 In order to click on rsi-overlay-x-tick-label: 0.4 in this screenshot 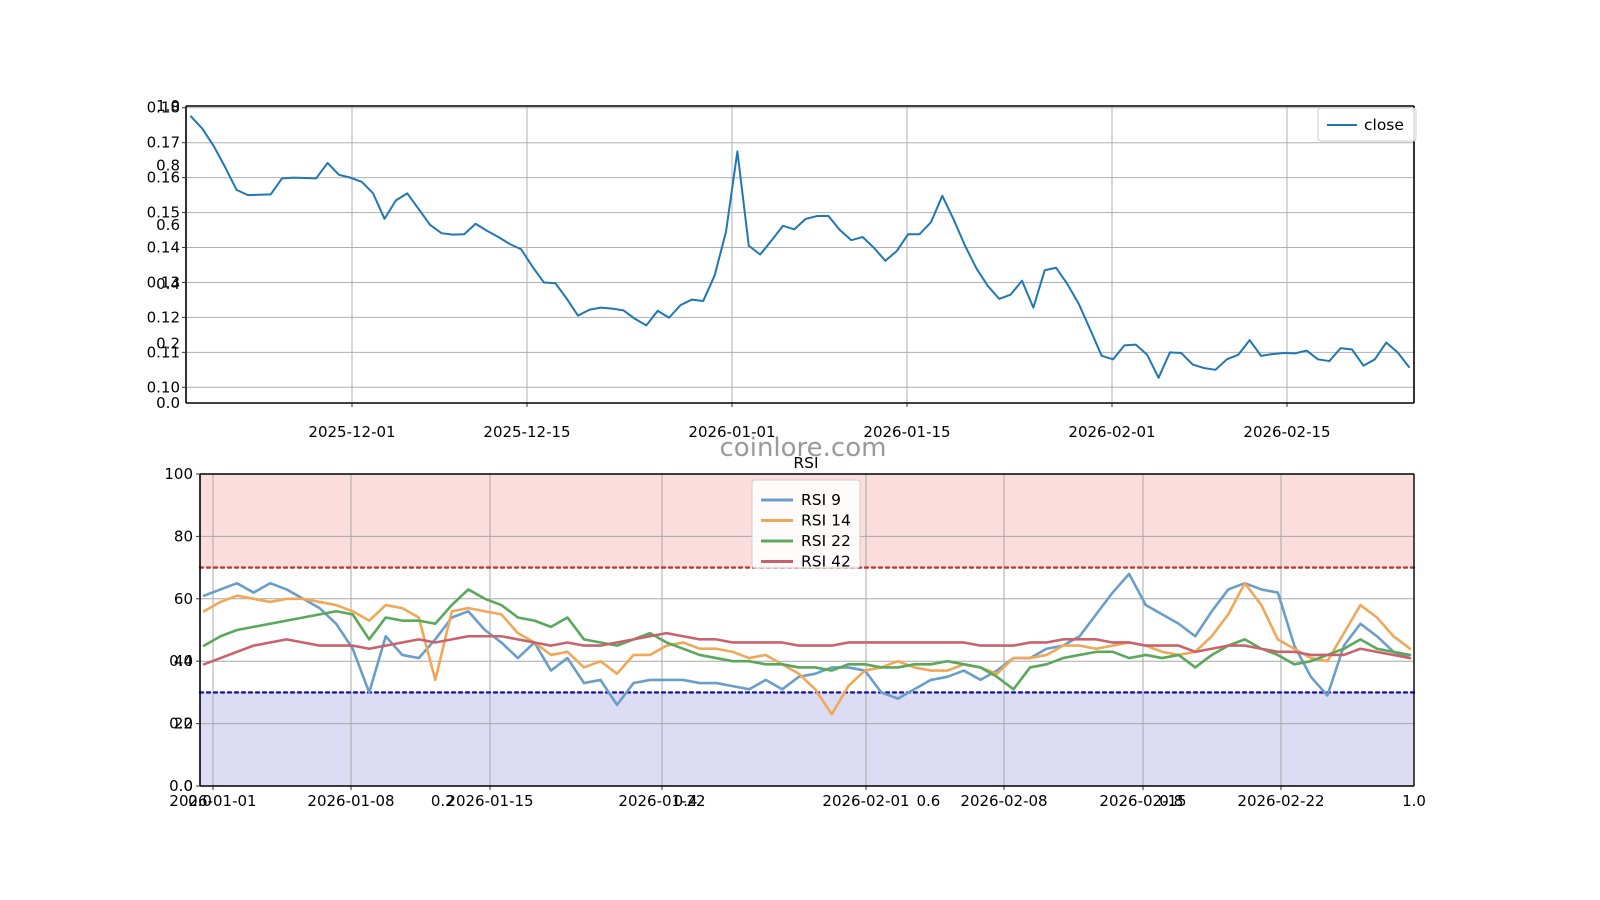, I will do `click(686, 801)`.